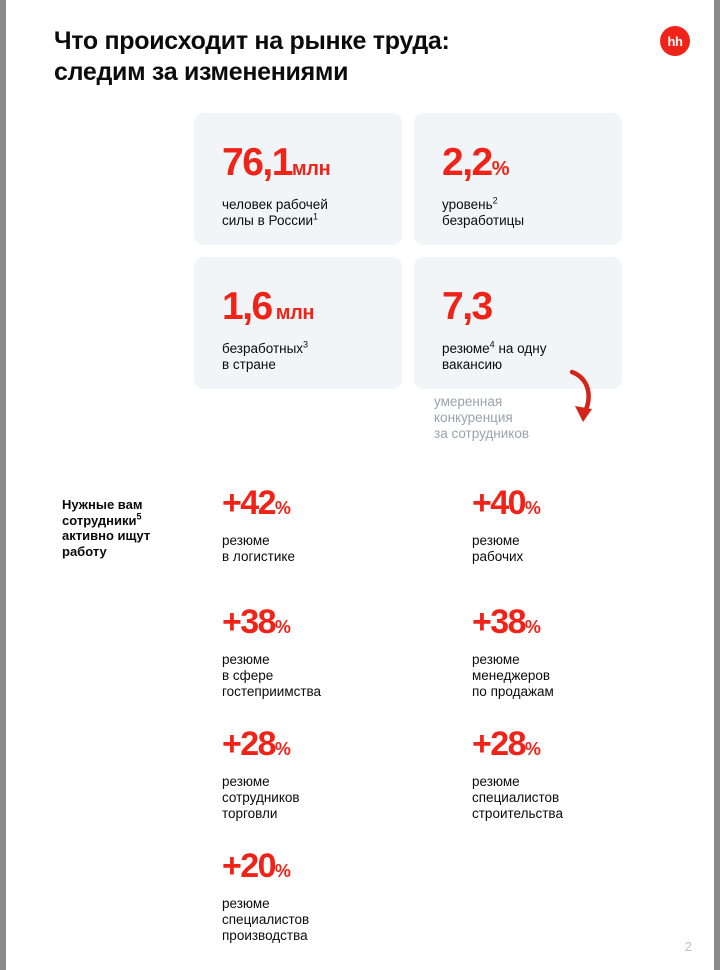 The height and width of the screenshot is (970, 720). What do you see at coordinates (717, 485) in the screenshot?
I see `viewer-rail-right` at bounding box center [717, 485].